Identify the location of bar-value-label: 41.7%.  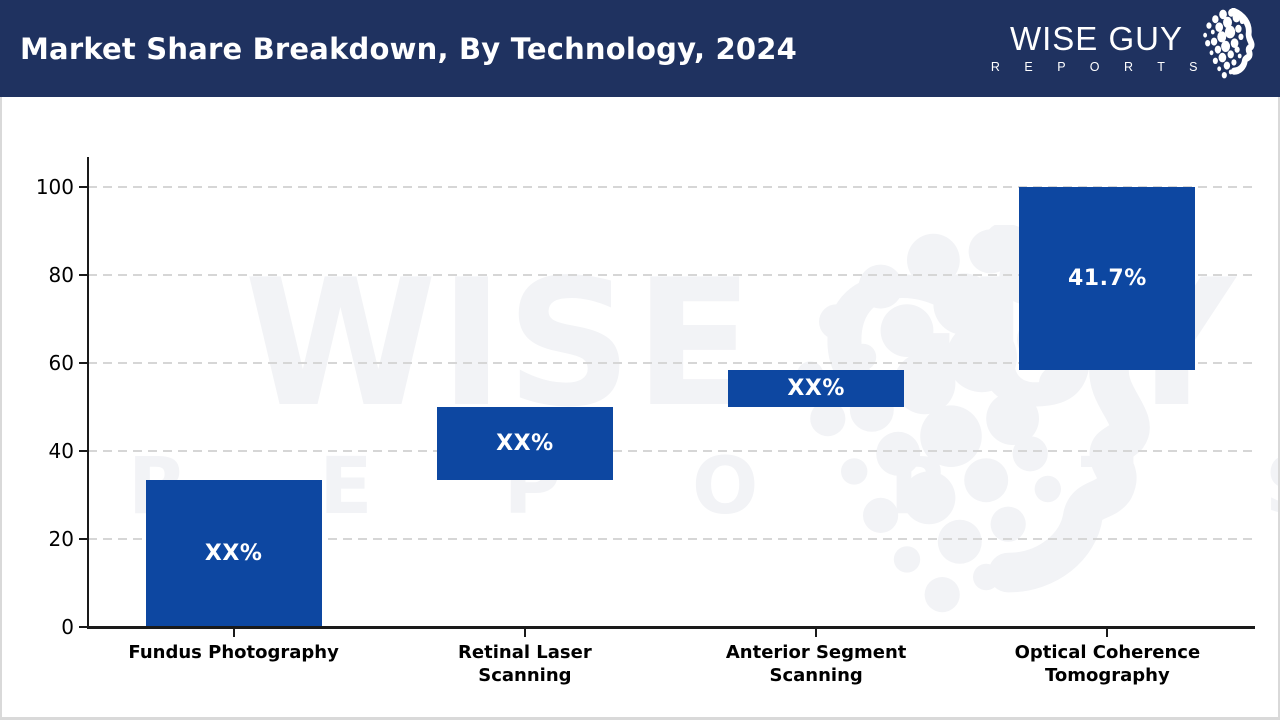
(1107, 279).